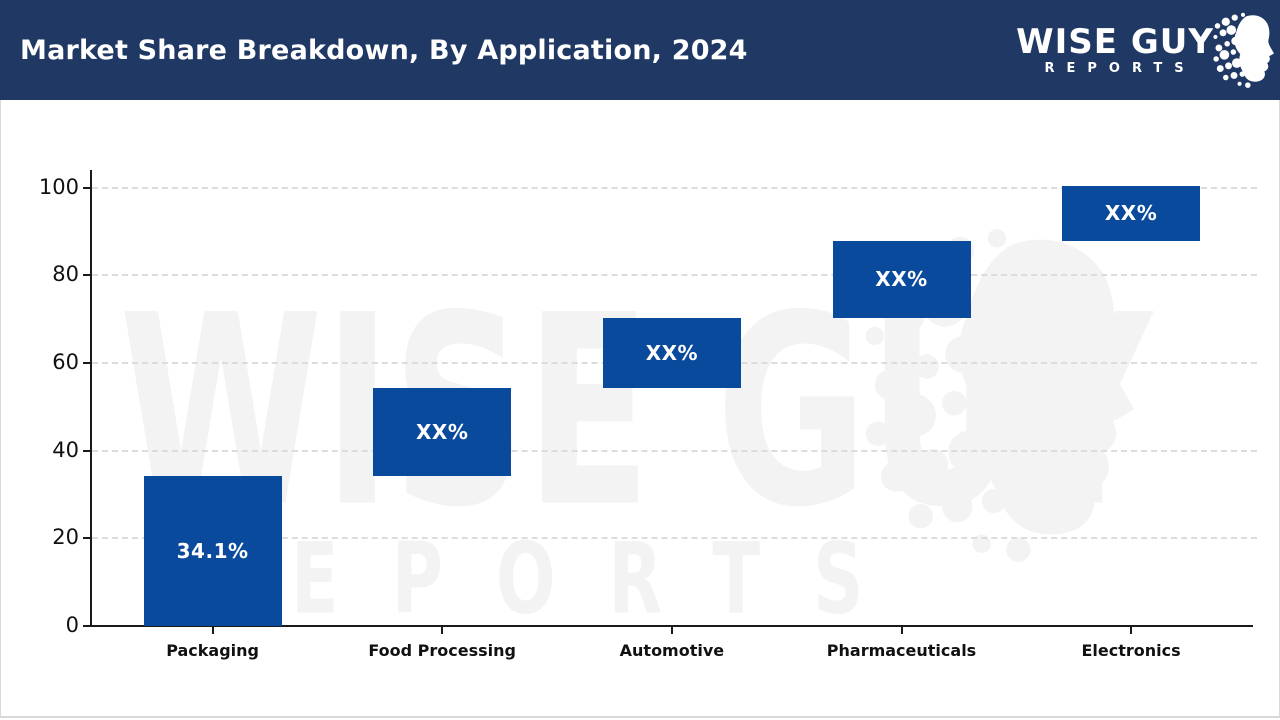 This screenshot has height=720, width=1280. Describe the element at coordinates (1243, 50) in the screenshot. I see `face-profile-dots-icon` at that location.